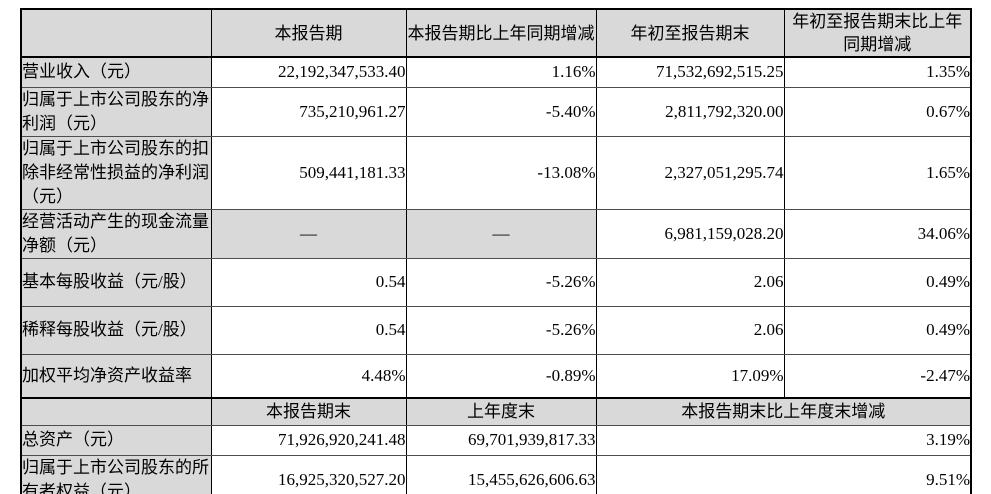 This screenshot has height=494, width=991. What do you see at coordinates (877, 33) in the screenshot?
I see `column-header-ytd-yoy-change: 年初至报告期末比上年同期增减` at bounding box center [877, 33].